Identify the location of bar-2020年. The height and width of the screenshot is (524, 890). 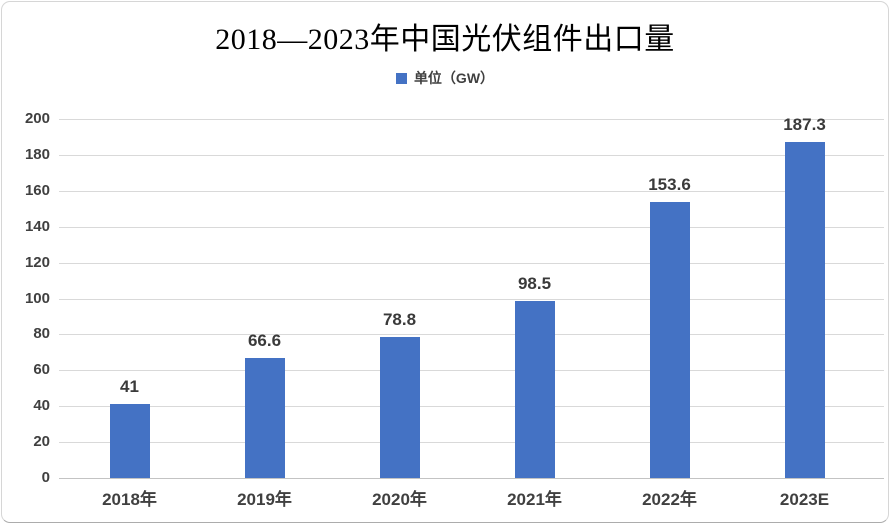
(399, 407).